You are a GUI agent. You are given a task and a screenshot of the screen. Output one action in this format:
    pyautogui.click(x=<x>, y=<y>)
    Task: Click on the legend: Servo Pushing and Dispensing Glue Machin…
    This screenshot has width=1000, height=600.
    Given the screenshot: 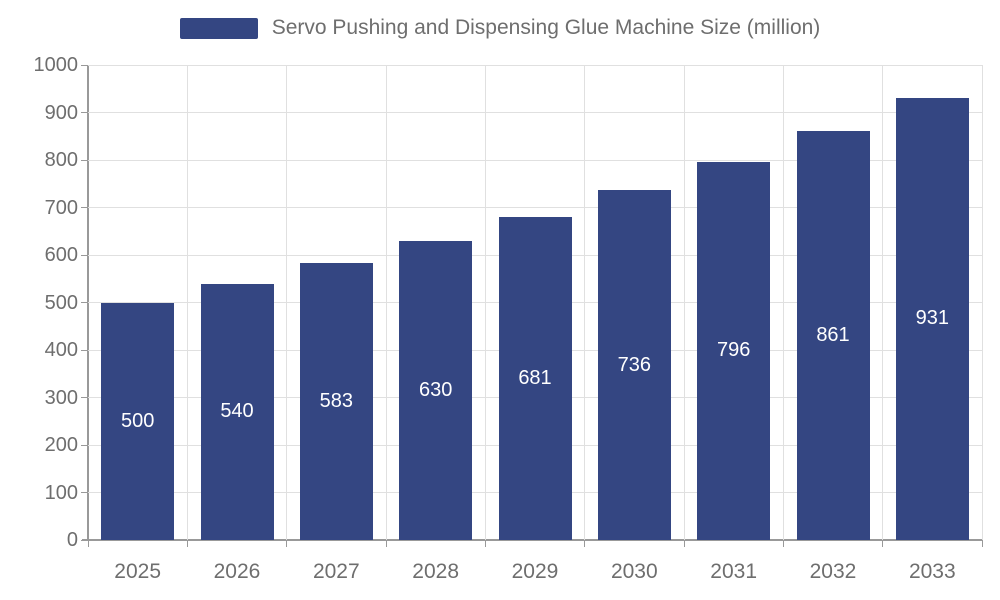 What is the action you would take?
    pyautogui.click(x=500, y=28)
    